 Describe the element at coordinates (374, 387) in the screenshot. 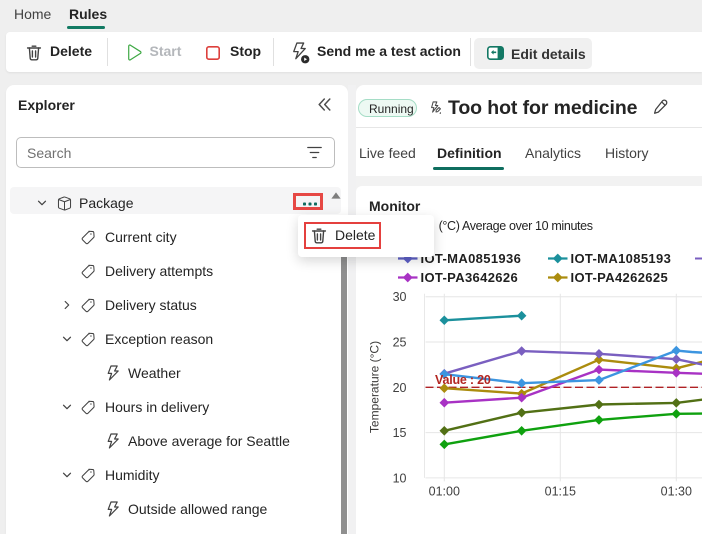

I see `svg-text: Temperature (°C)` at that location.